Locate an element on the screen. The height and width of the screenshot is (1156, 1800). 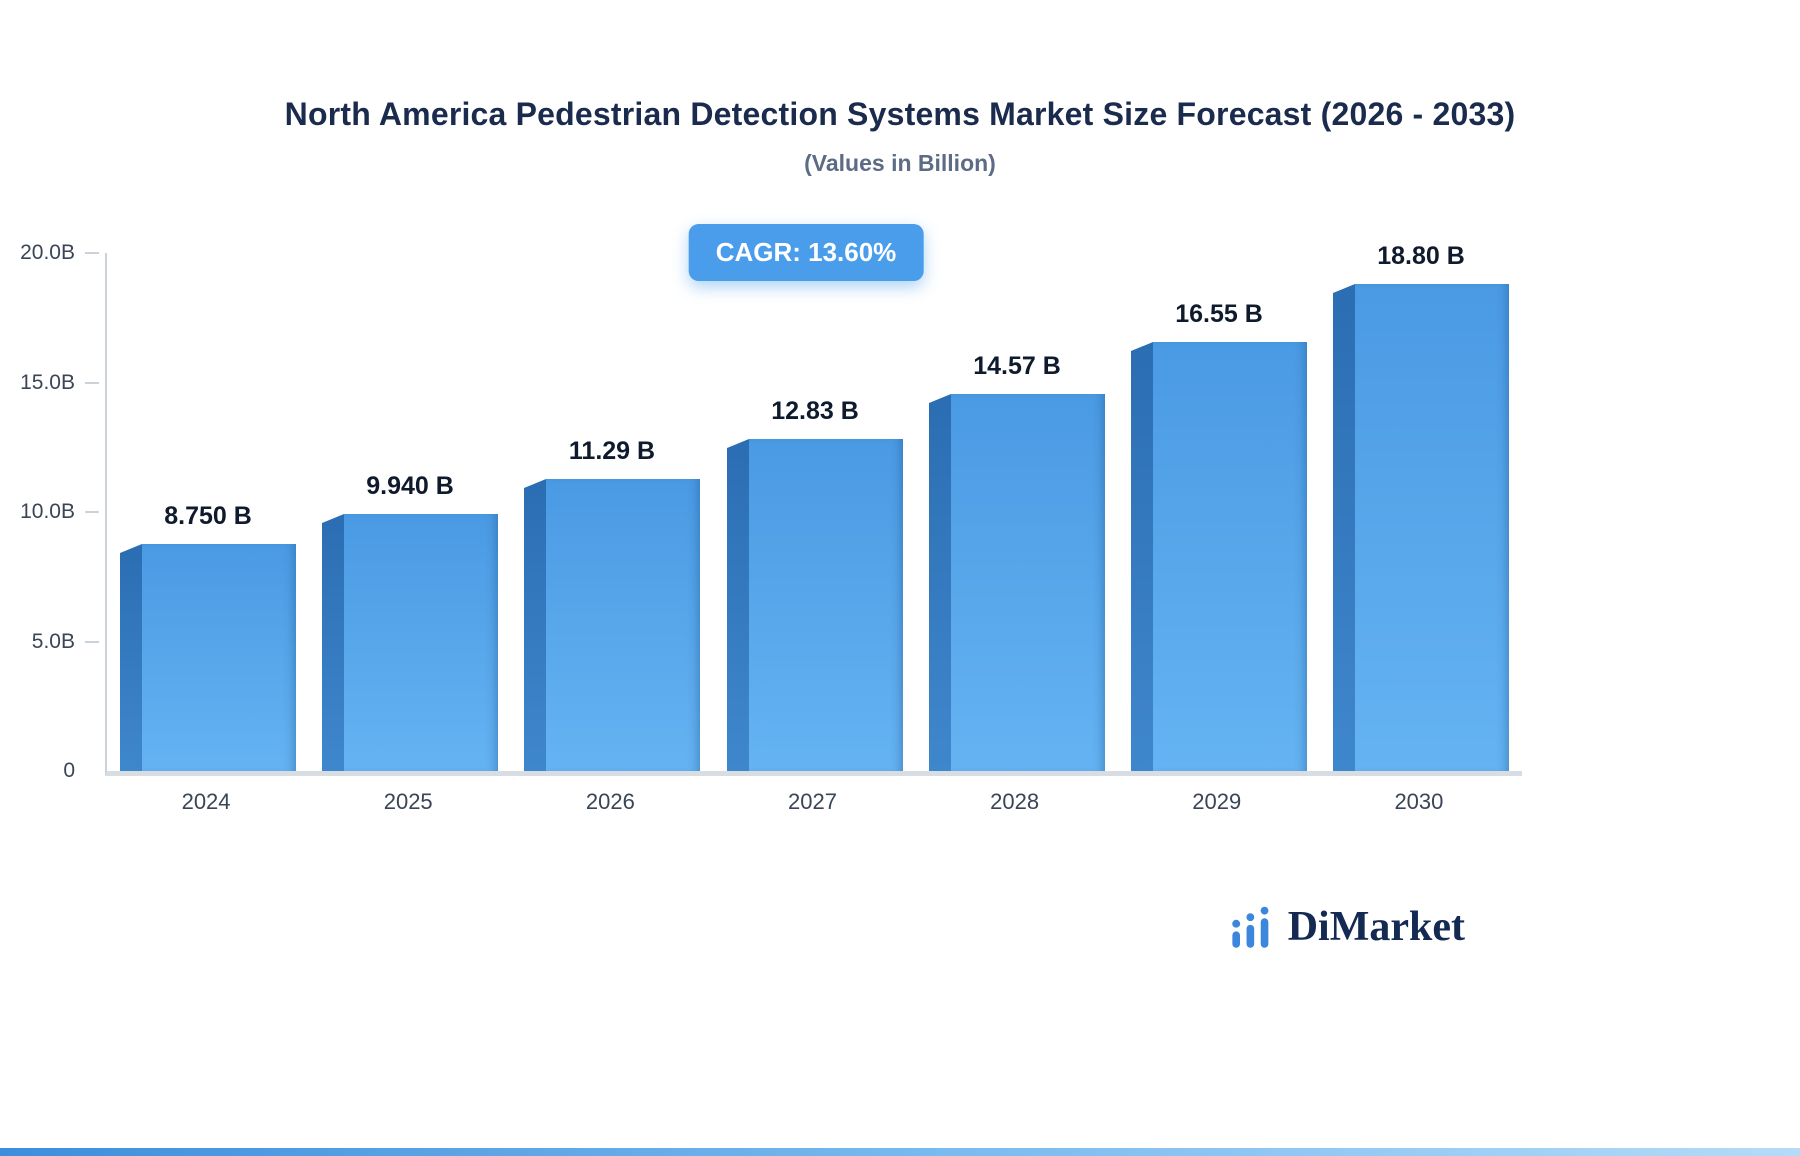
x-axis: 2024 2025 2026 2027 2028 2029 2030 is located at coordinates (812, 809).